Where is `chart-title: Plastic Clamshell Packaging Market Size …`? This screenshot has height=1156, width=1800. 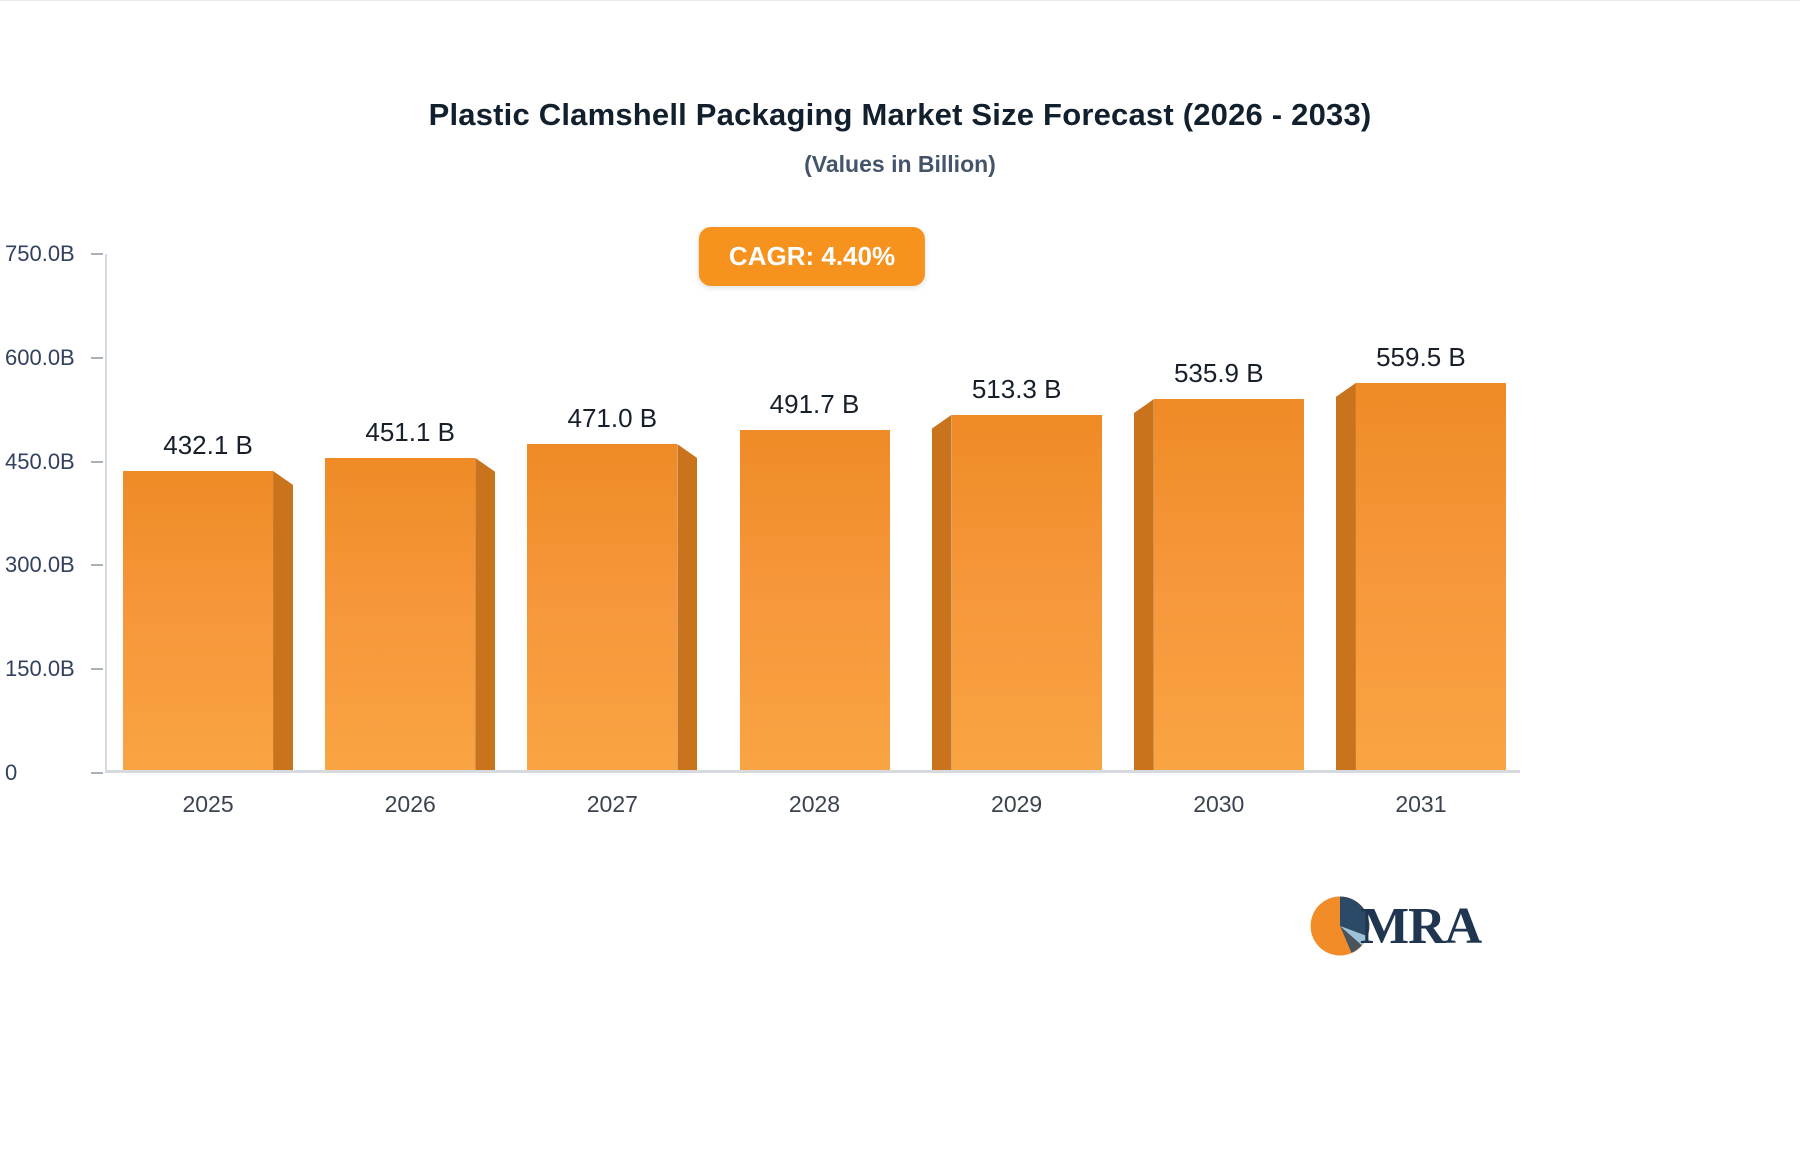 chart-title: Plastic Clamshell Packaging Market Size … is located at coordinates (900, 114).